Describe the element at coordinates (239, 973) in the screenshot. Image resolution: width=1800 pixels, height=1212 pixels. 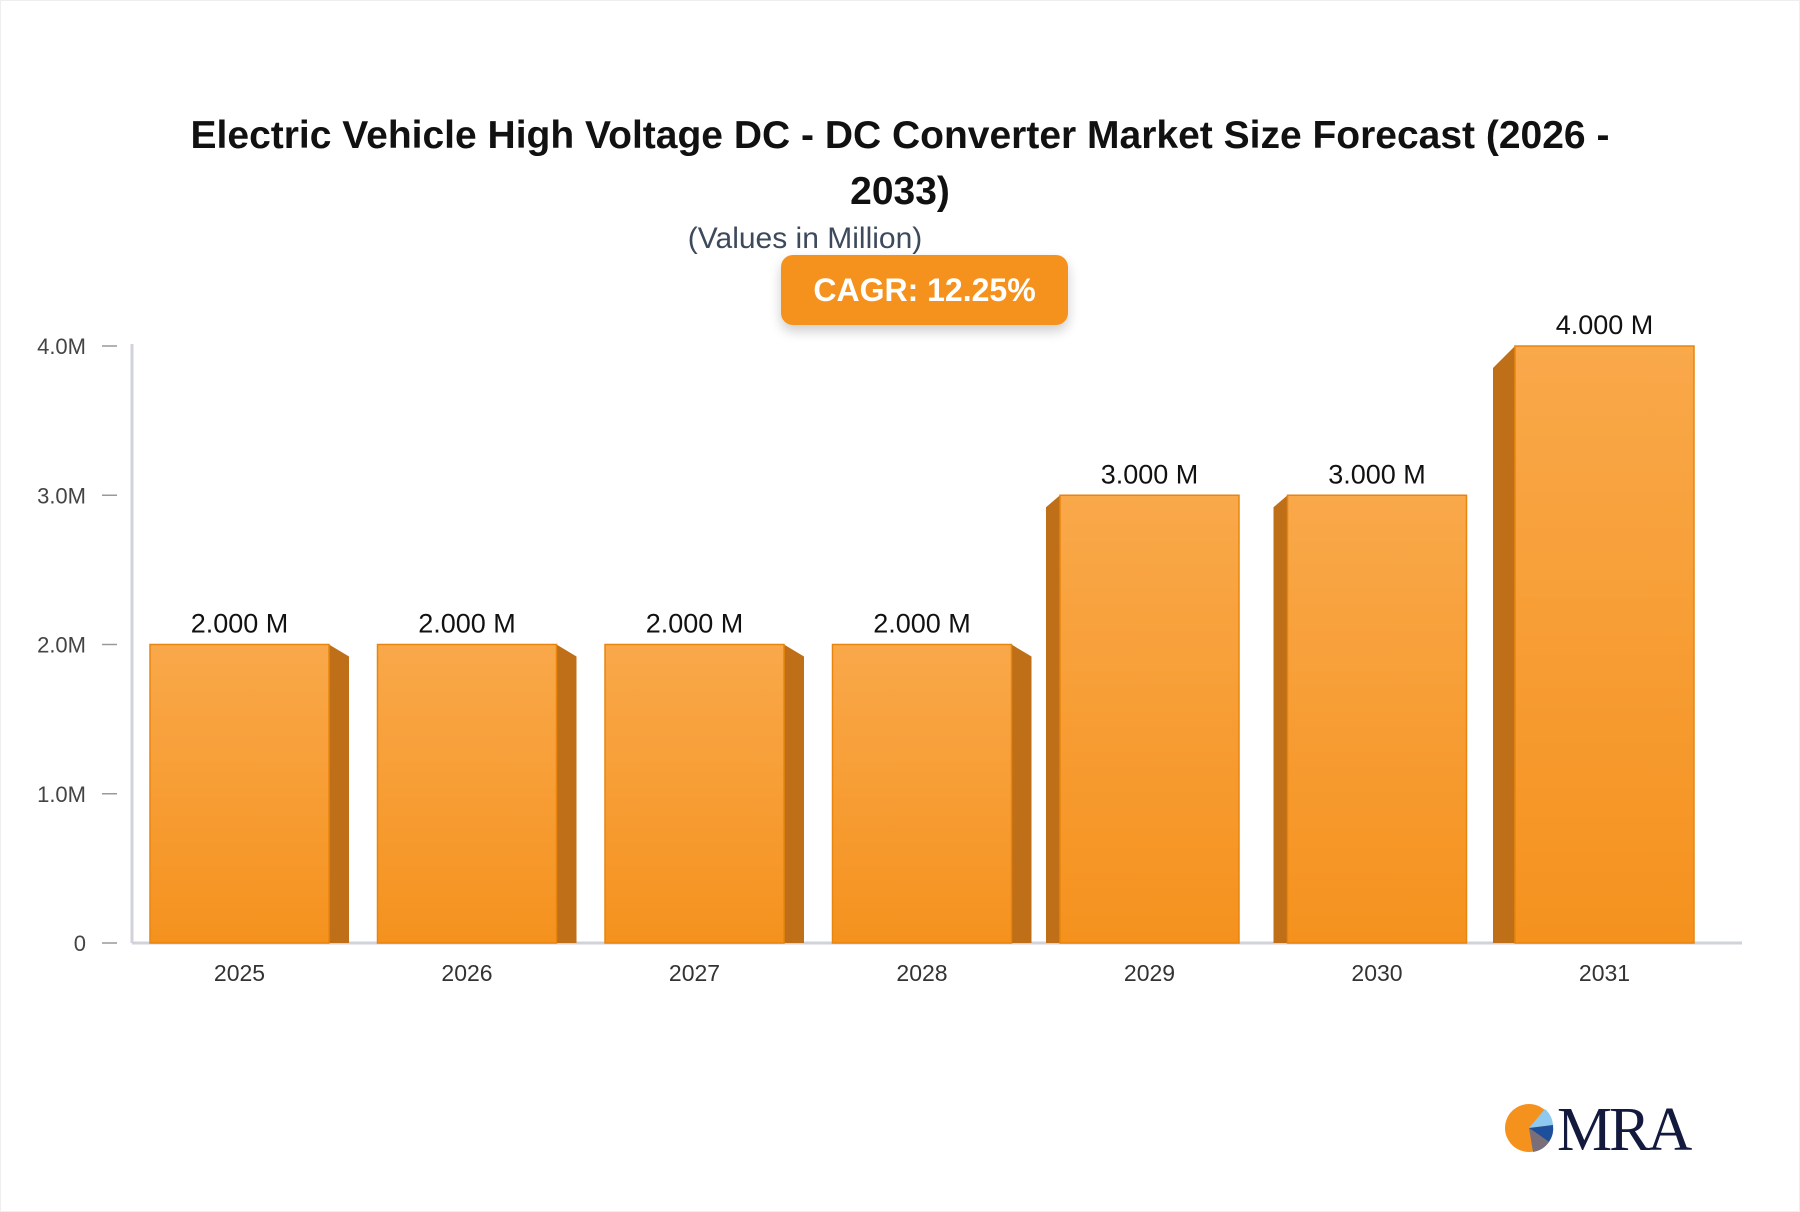
I see `x-tick-label: 2025` at that location.